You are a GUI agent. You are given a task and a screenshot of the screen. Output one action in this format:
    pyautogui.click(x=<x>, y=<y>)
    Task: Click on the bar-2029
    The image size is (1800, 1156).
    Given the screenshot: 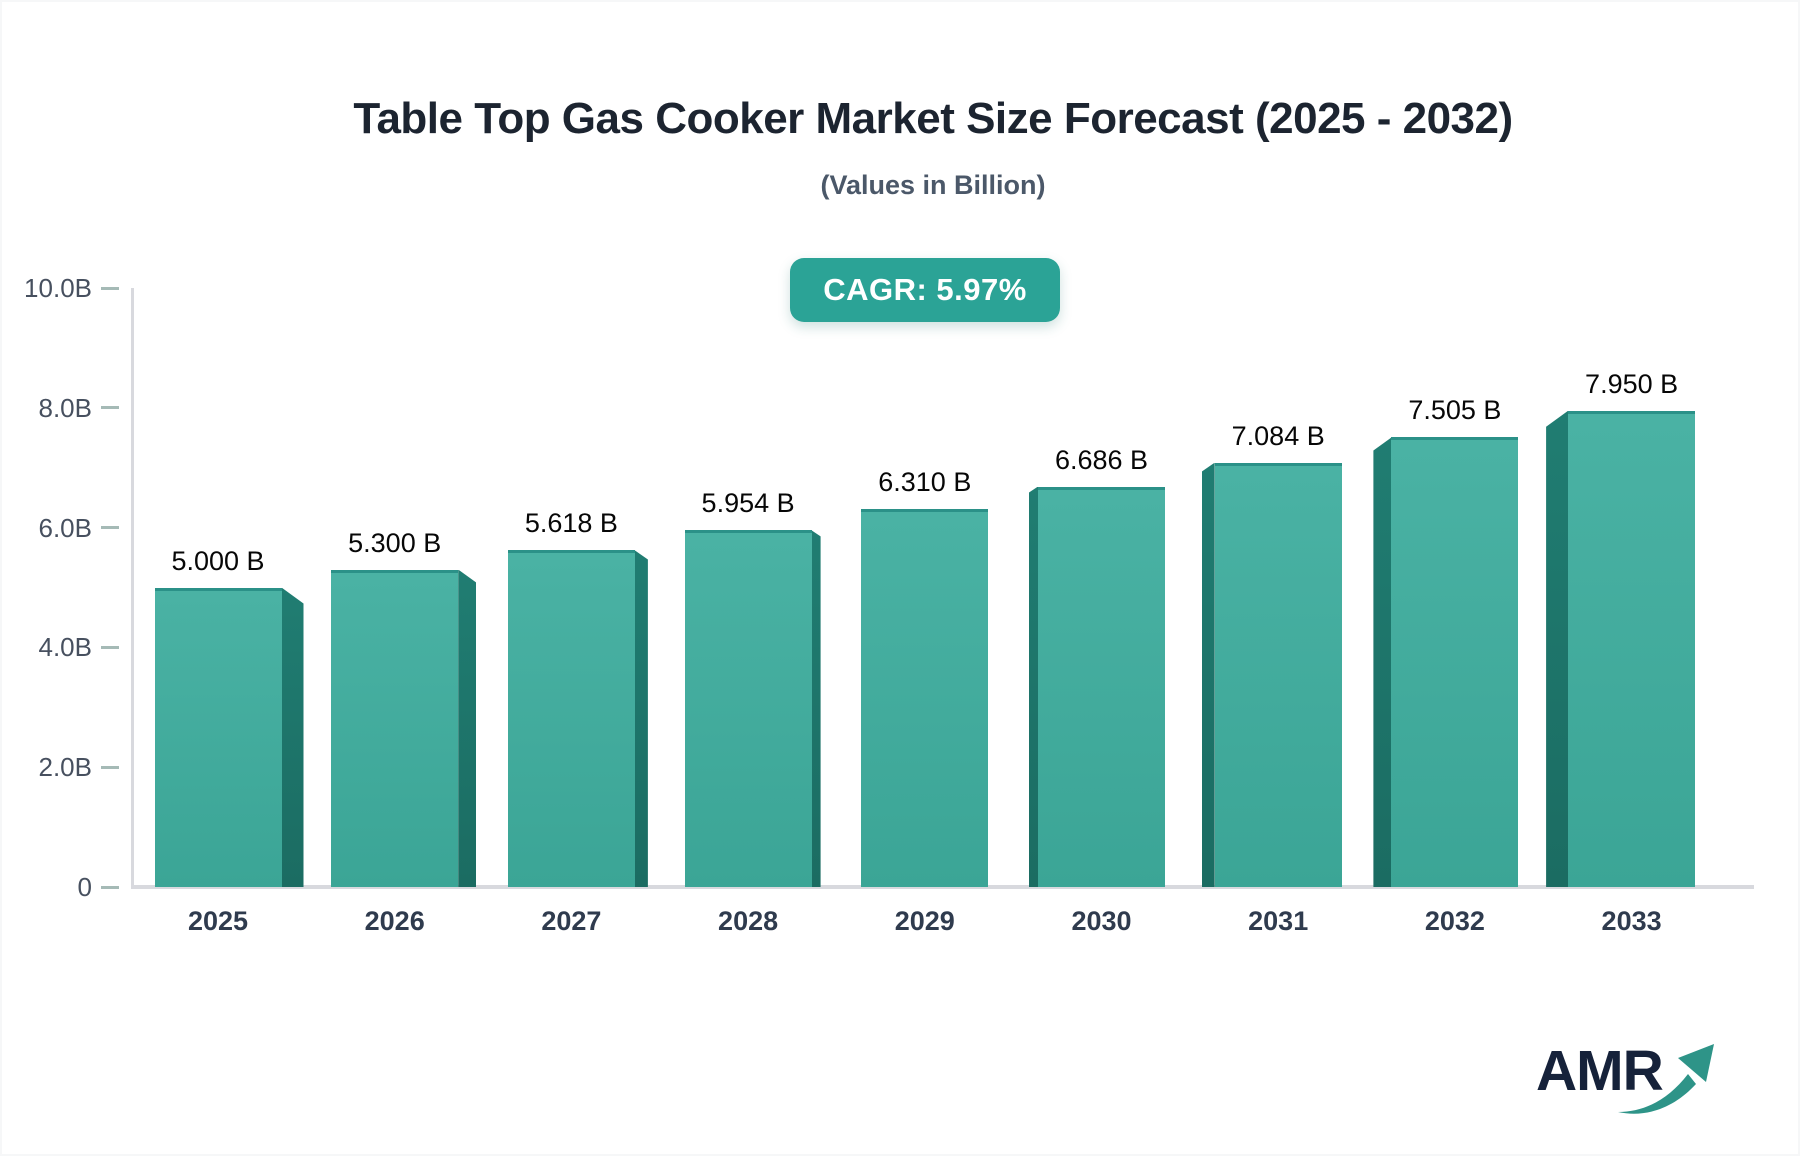 What is the action you would take?
    pyautogui.click(x=925, y=698)
    